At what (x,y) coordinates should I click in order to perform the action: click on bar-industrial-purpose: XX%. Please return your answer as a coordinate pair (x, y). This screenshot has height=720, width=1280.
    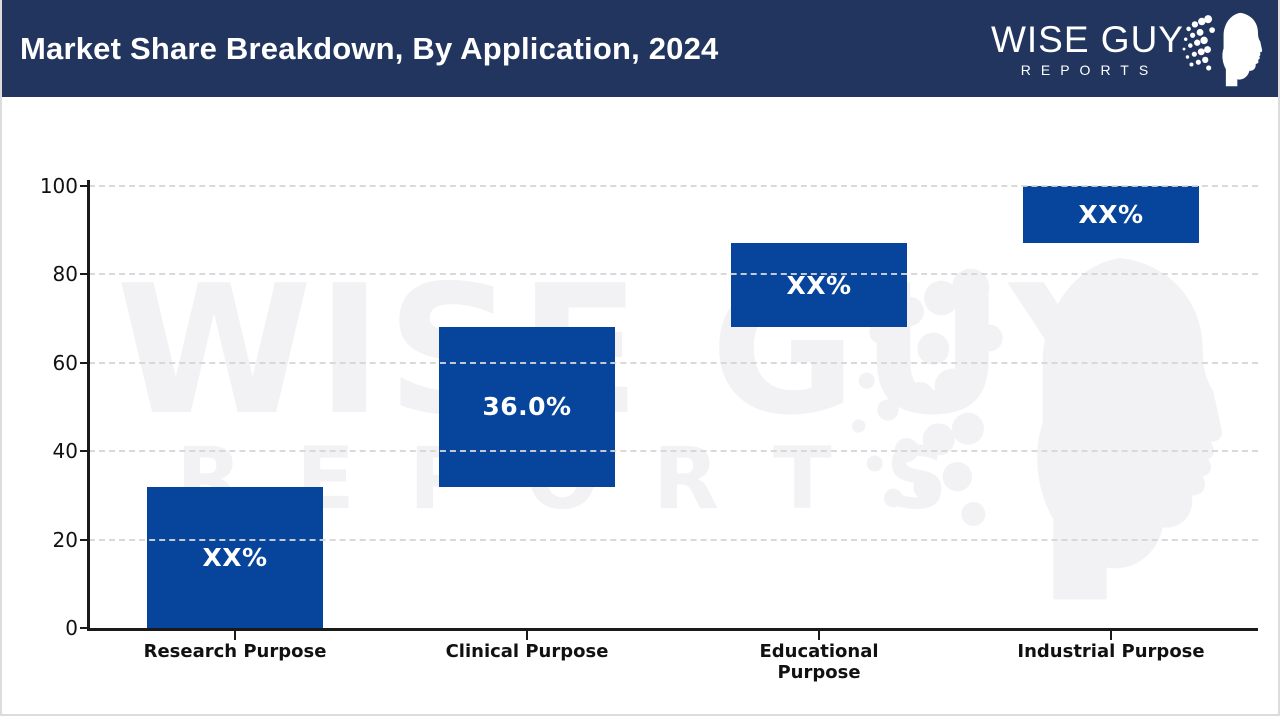
    Looking at the image, I should click on (1111, 215).